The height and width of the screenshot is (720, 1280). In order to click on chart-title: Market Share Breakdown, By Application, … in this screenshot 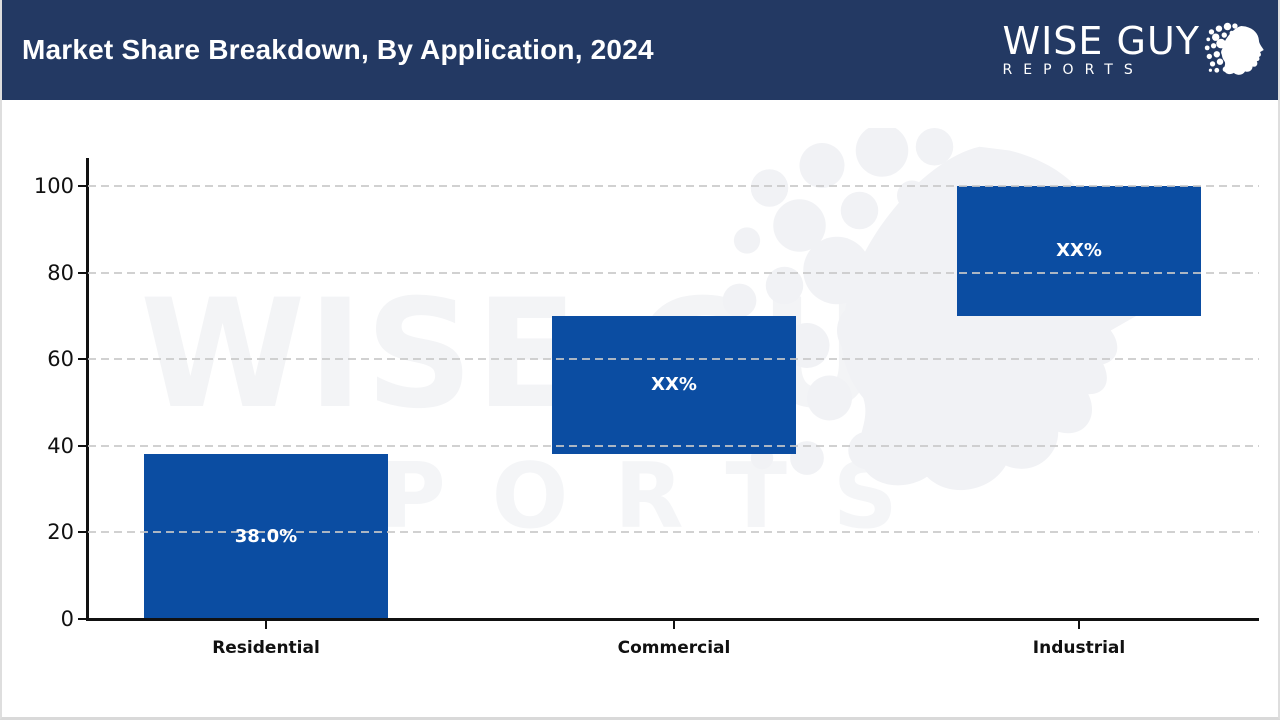, I will do `click(338, 49)`.